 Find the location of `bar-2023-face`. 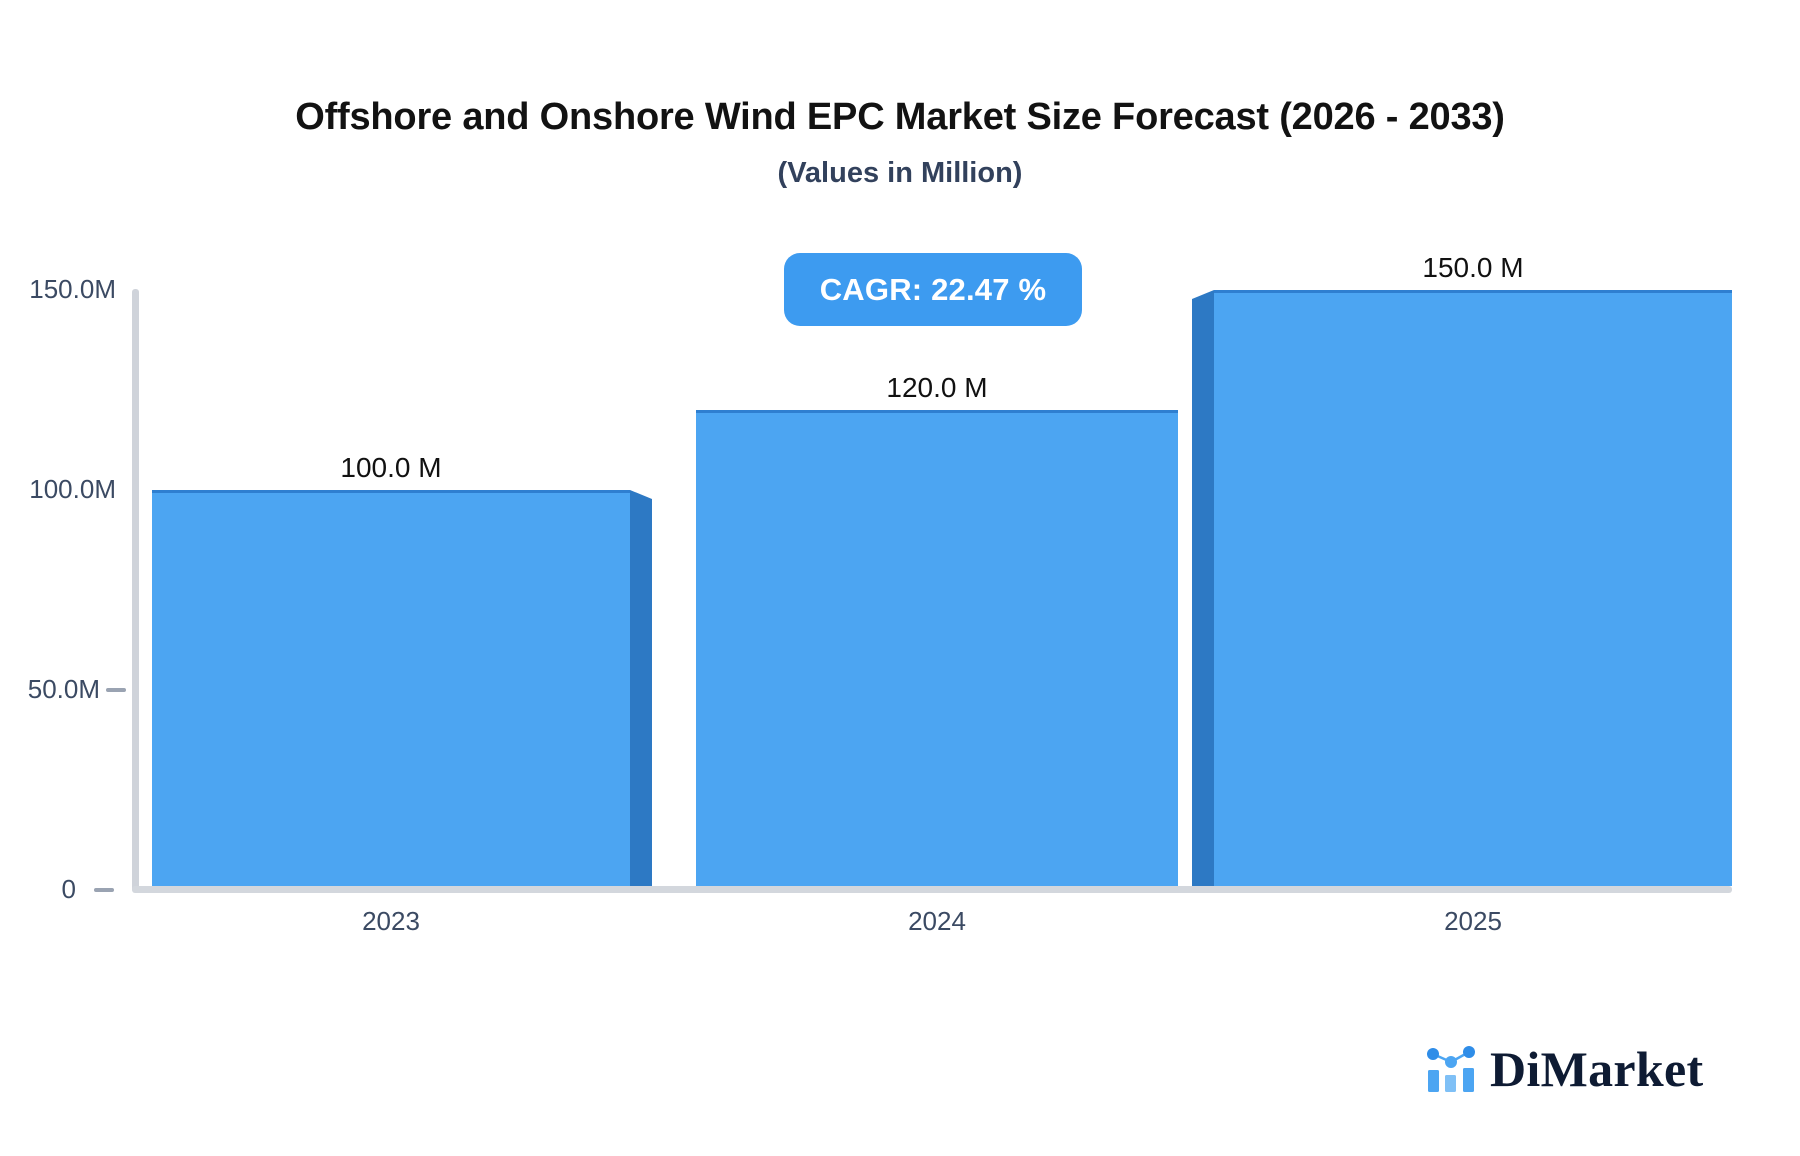

bar-2023-face is located at coordinates (391, 688).